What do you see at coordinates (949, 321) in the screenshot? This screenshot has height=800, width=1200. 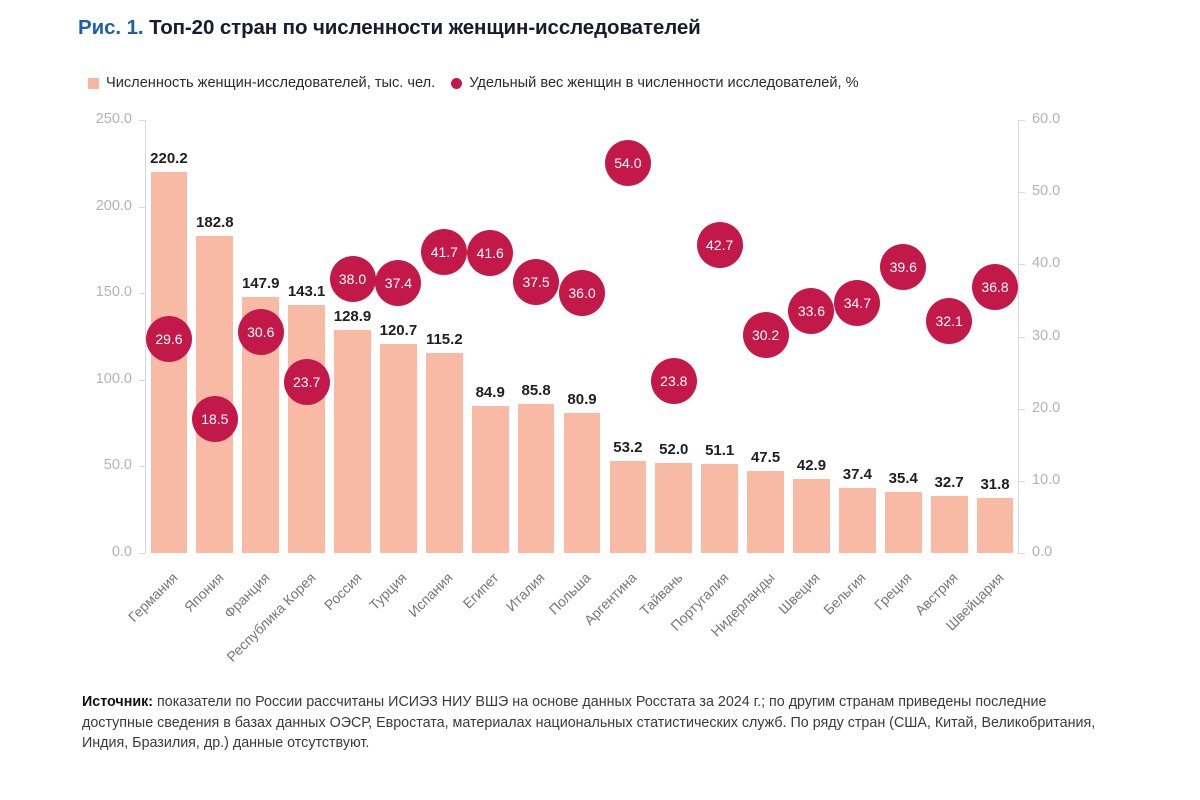 I see `percent-bubble: 32.1` at bounding box center [949, 321].